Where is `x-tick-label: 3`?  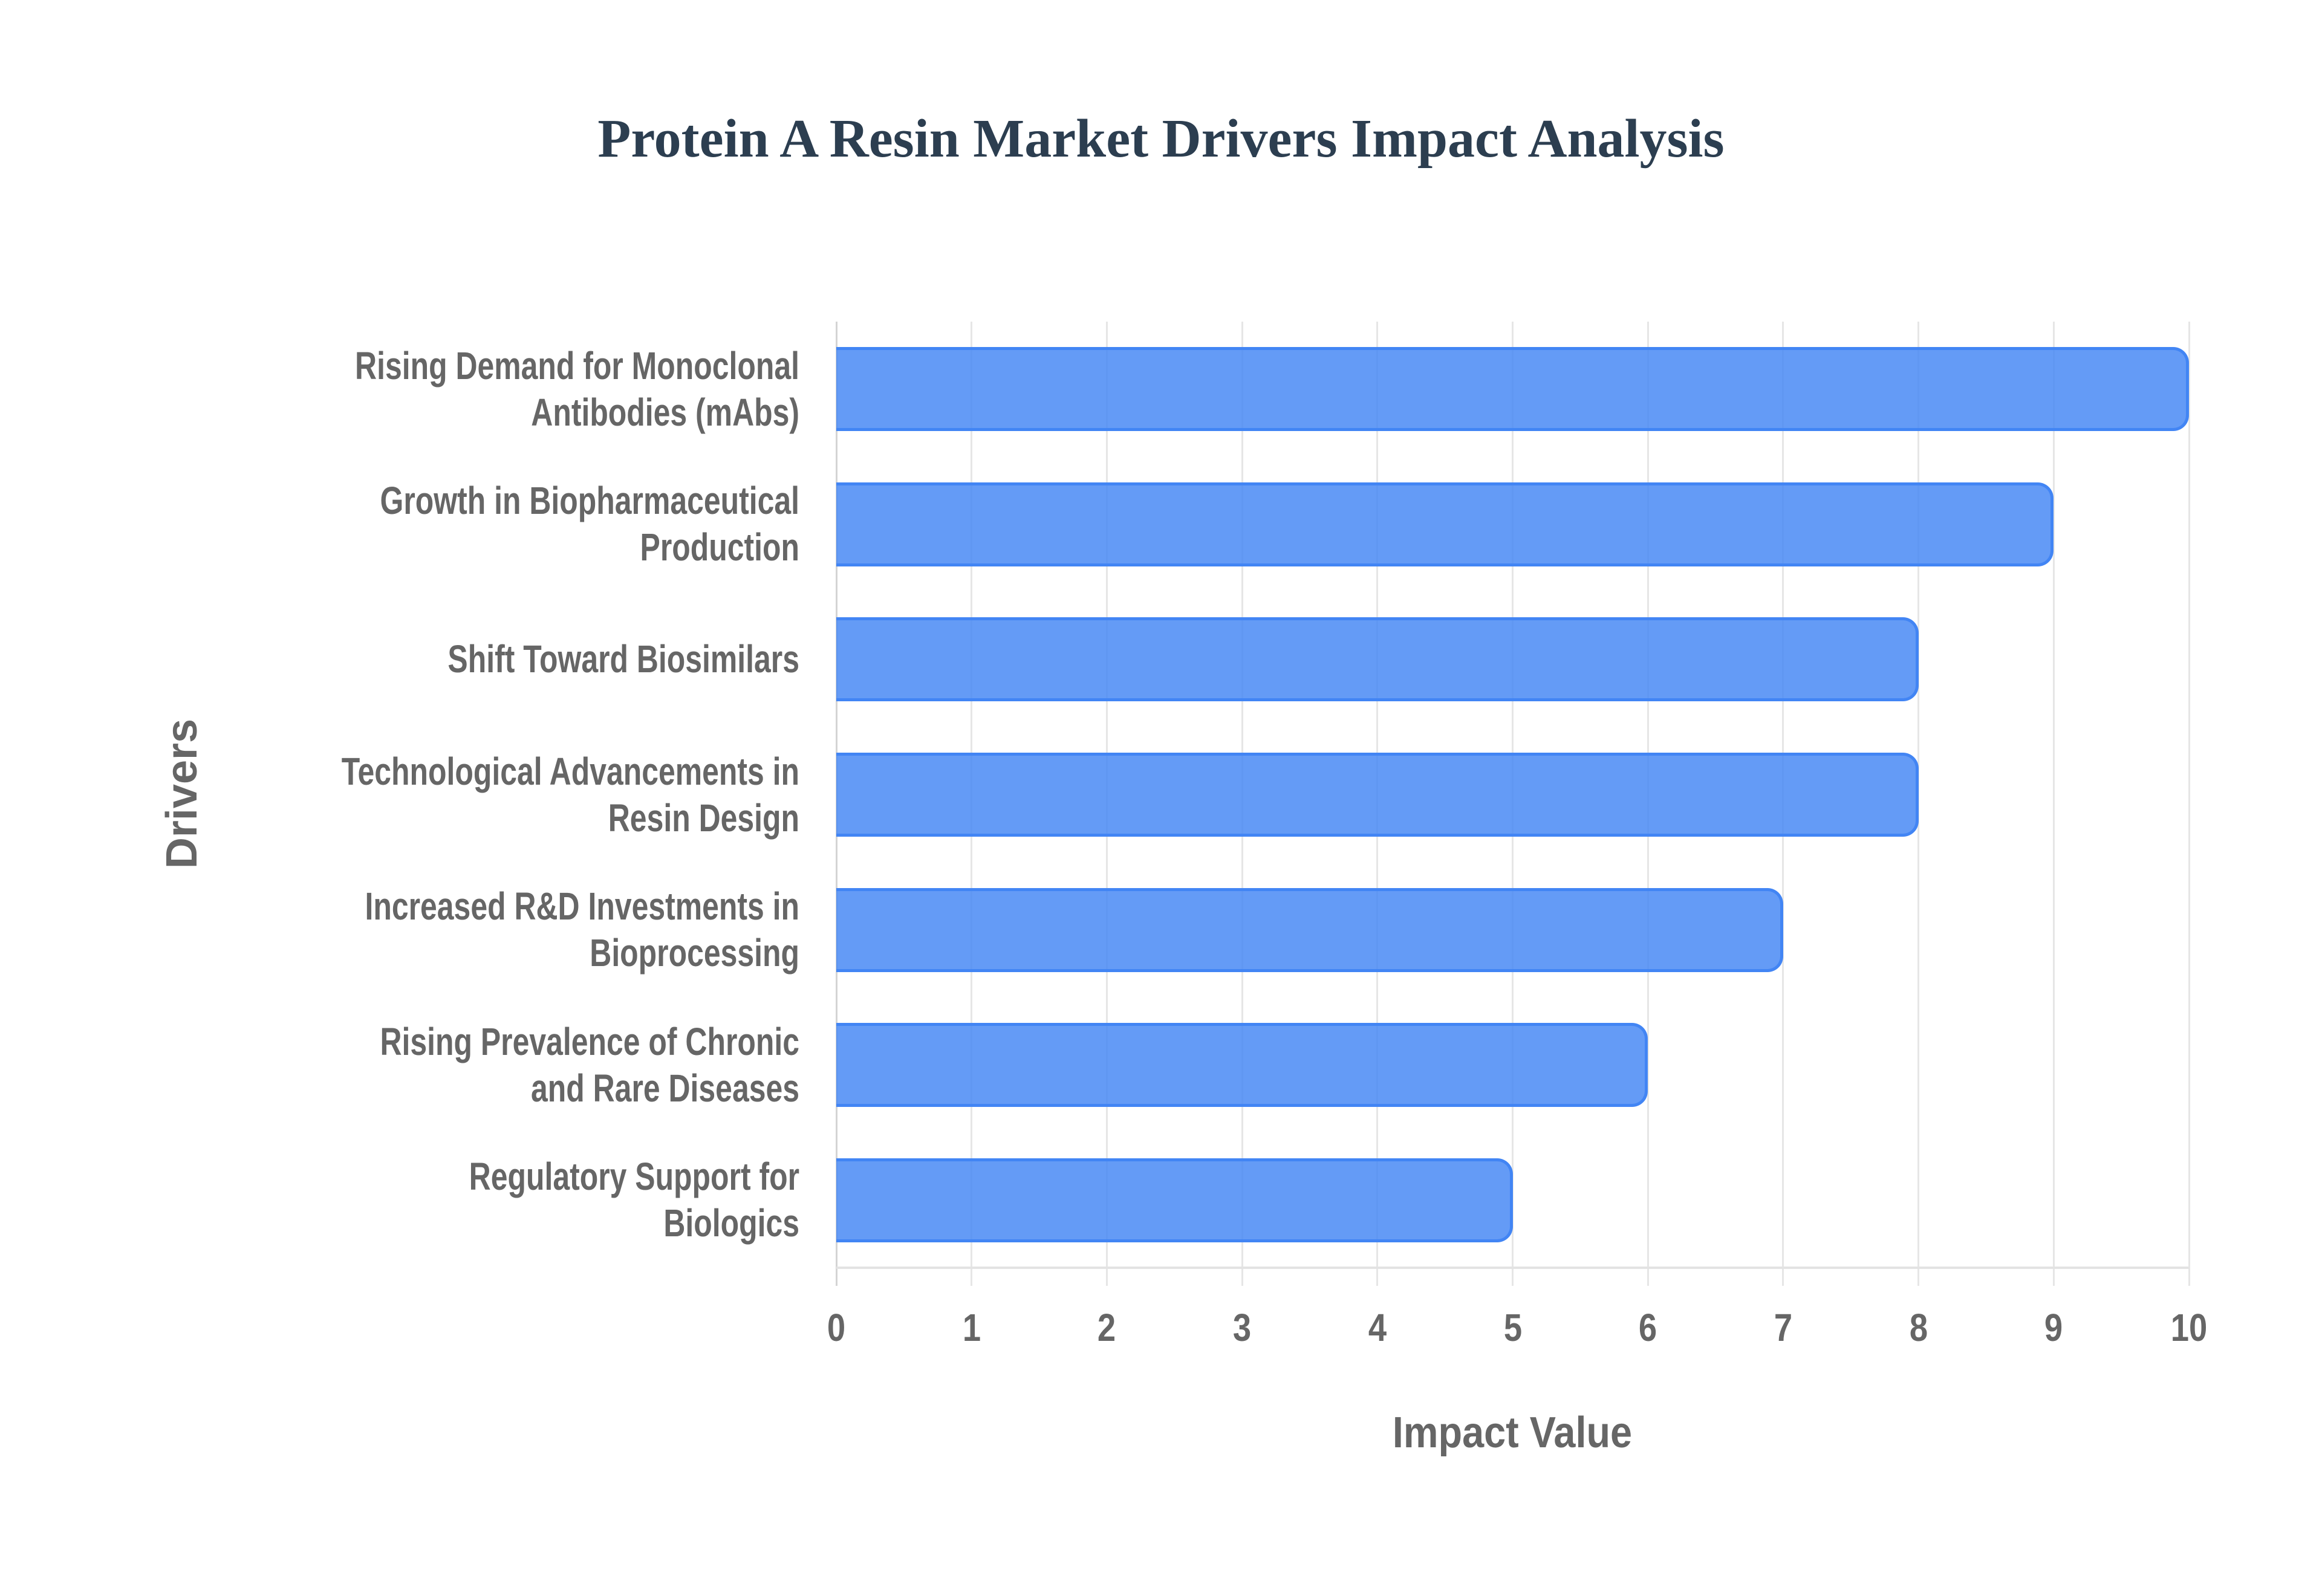 x-tick-label: 3 is located at coordinates (1242, 1327).